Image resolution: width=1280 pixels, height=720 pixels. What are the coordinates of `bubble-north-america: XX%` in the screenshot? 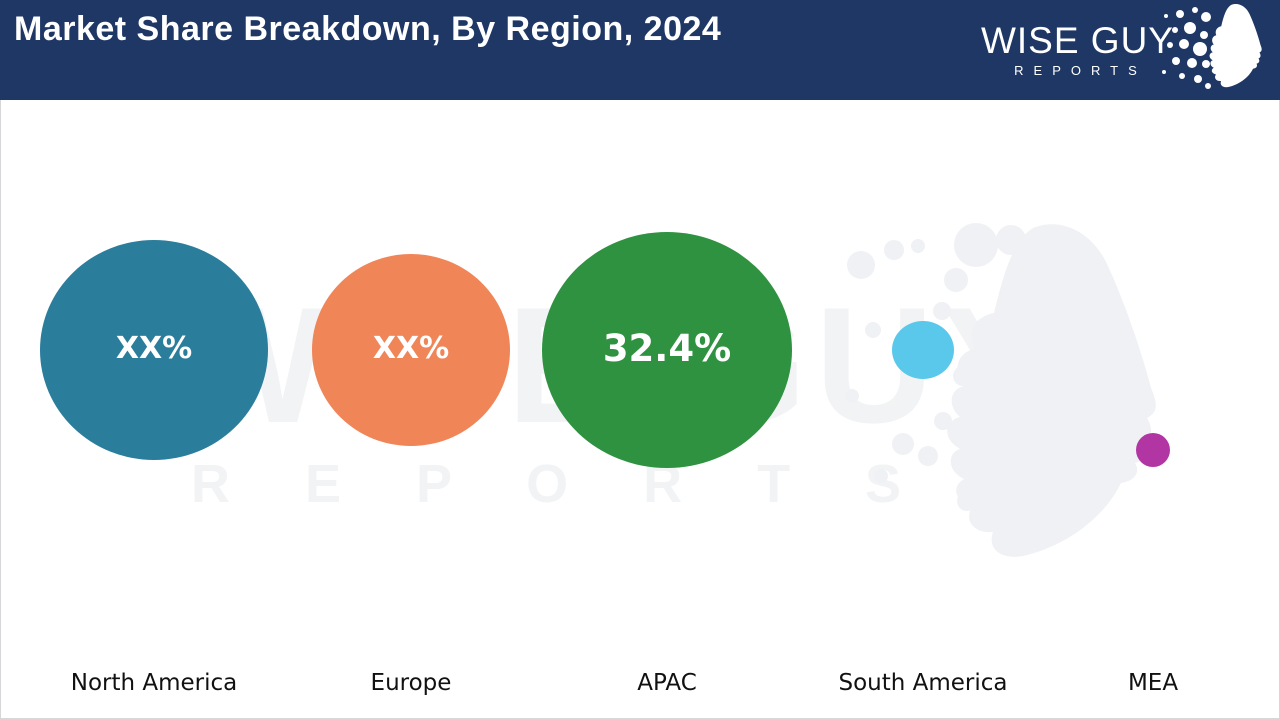 It's located at (154, 350).